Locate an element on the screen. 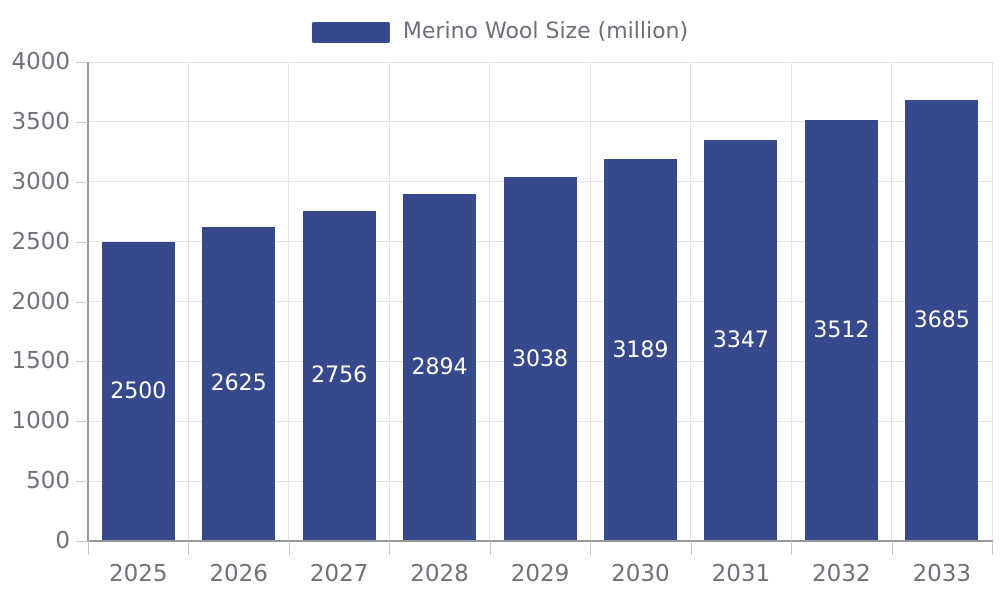 The width and height of the screenshot is (1000, 600). bar: 2625 is located at coordinates (239, 383).